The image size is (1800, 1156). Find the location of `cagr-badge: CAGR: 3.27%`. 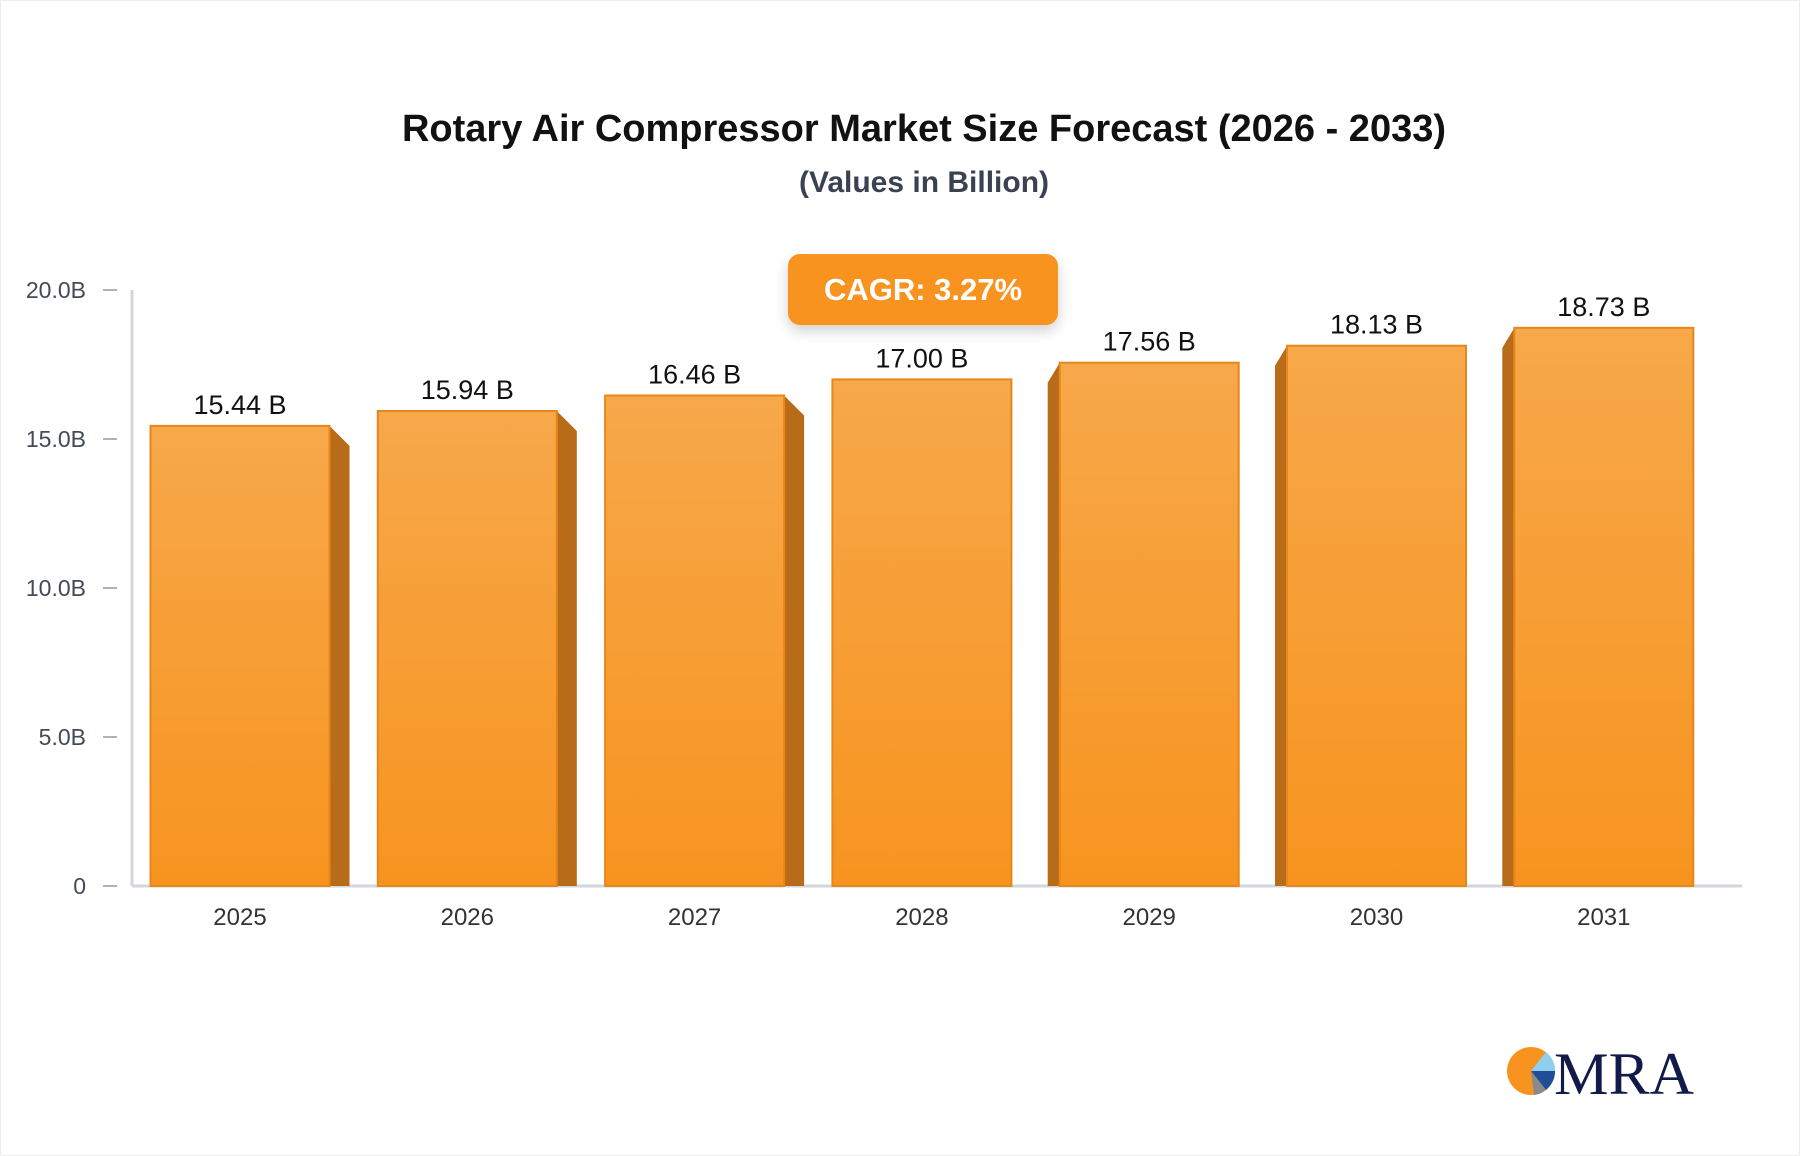

cagr-badge: CAGR: 3.27% is located at coordinates (923, 289).